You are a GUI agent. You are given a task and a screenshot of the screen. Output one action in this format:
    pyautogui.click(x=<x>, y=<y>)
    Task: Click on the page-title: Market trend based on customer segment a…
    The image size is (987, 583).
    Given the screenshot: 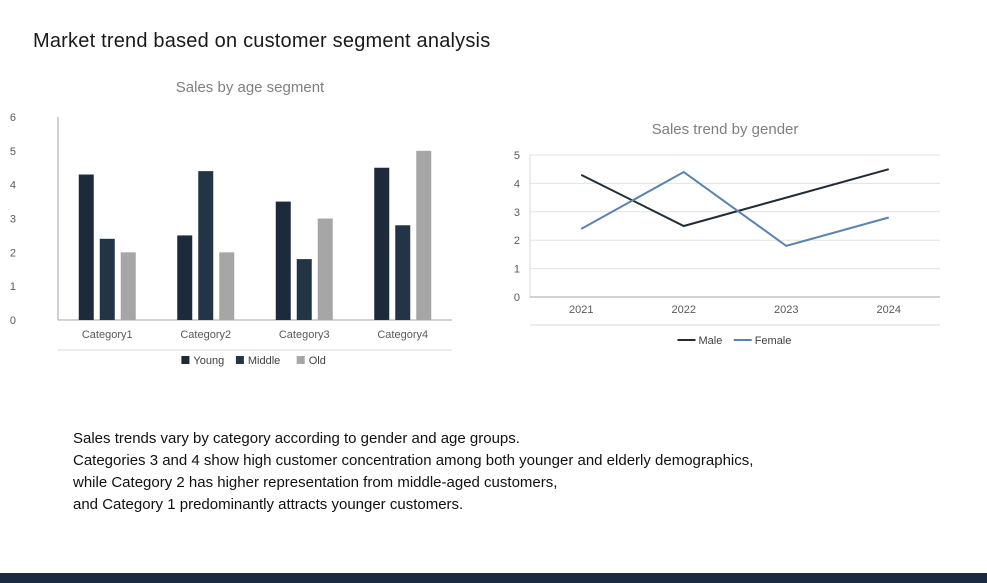 What is the action you would take?
    pyautogui.click(x=262, y=41)
    